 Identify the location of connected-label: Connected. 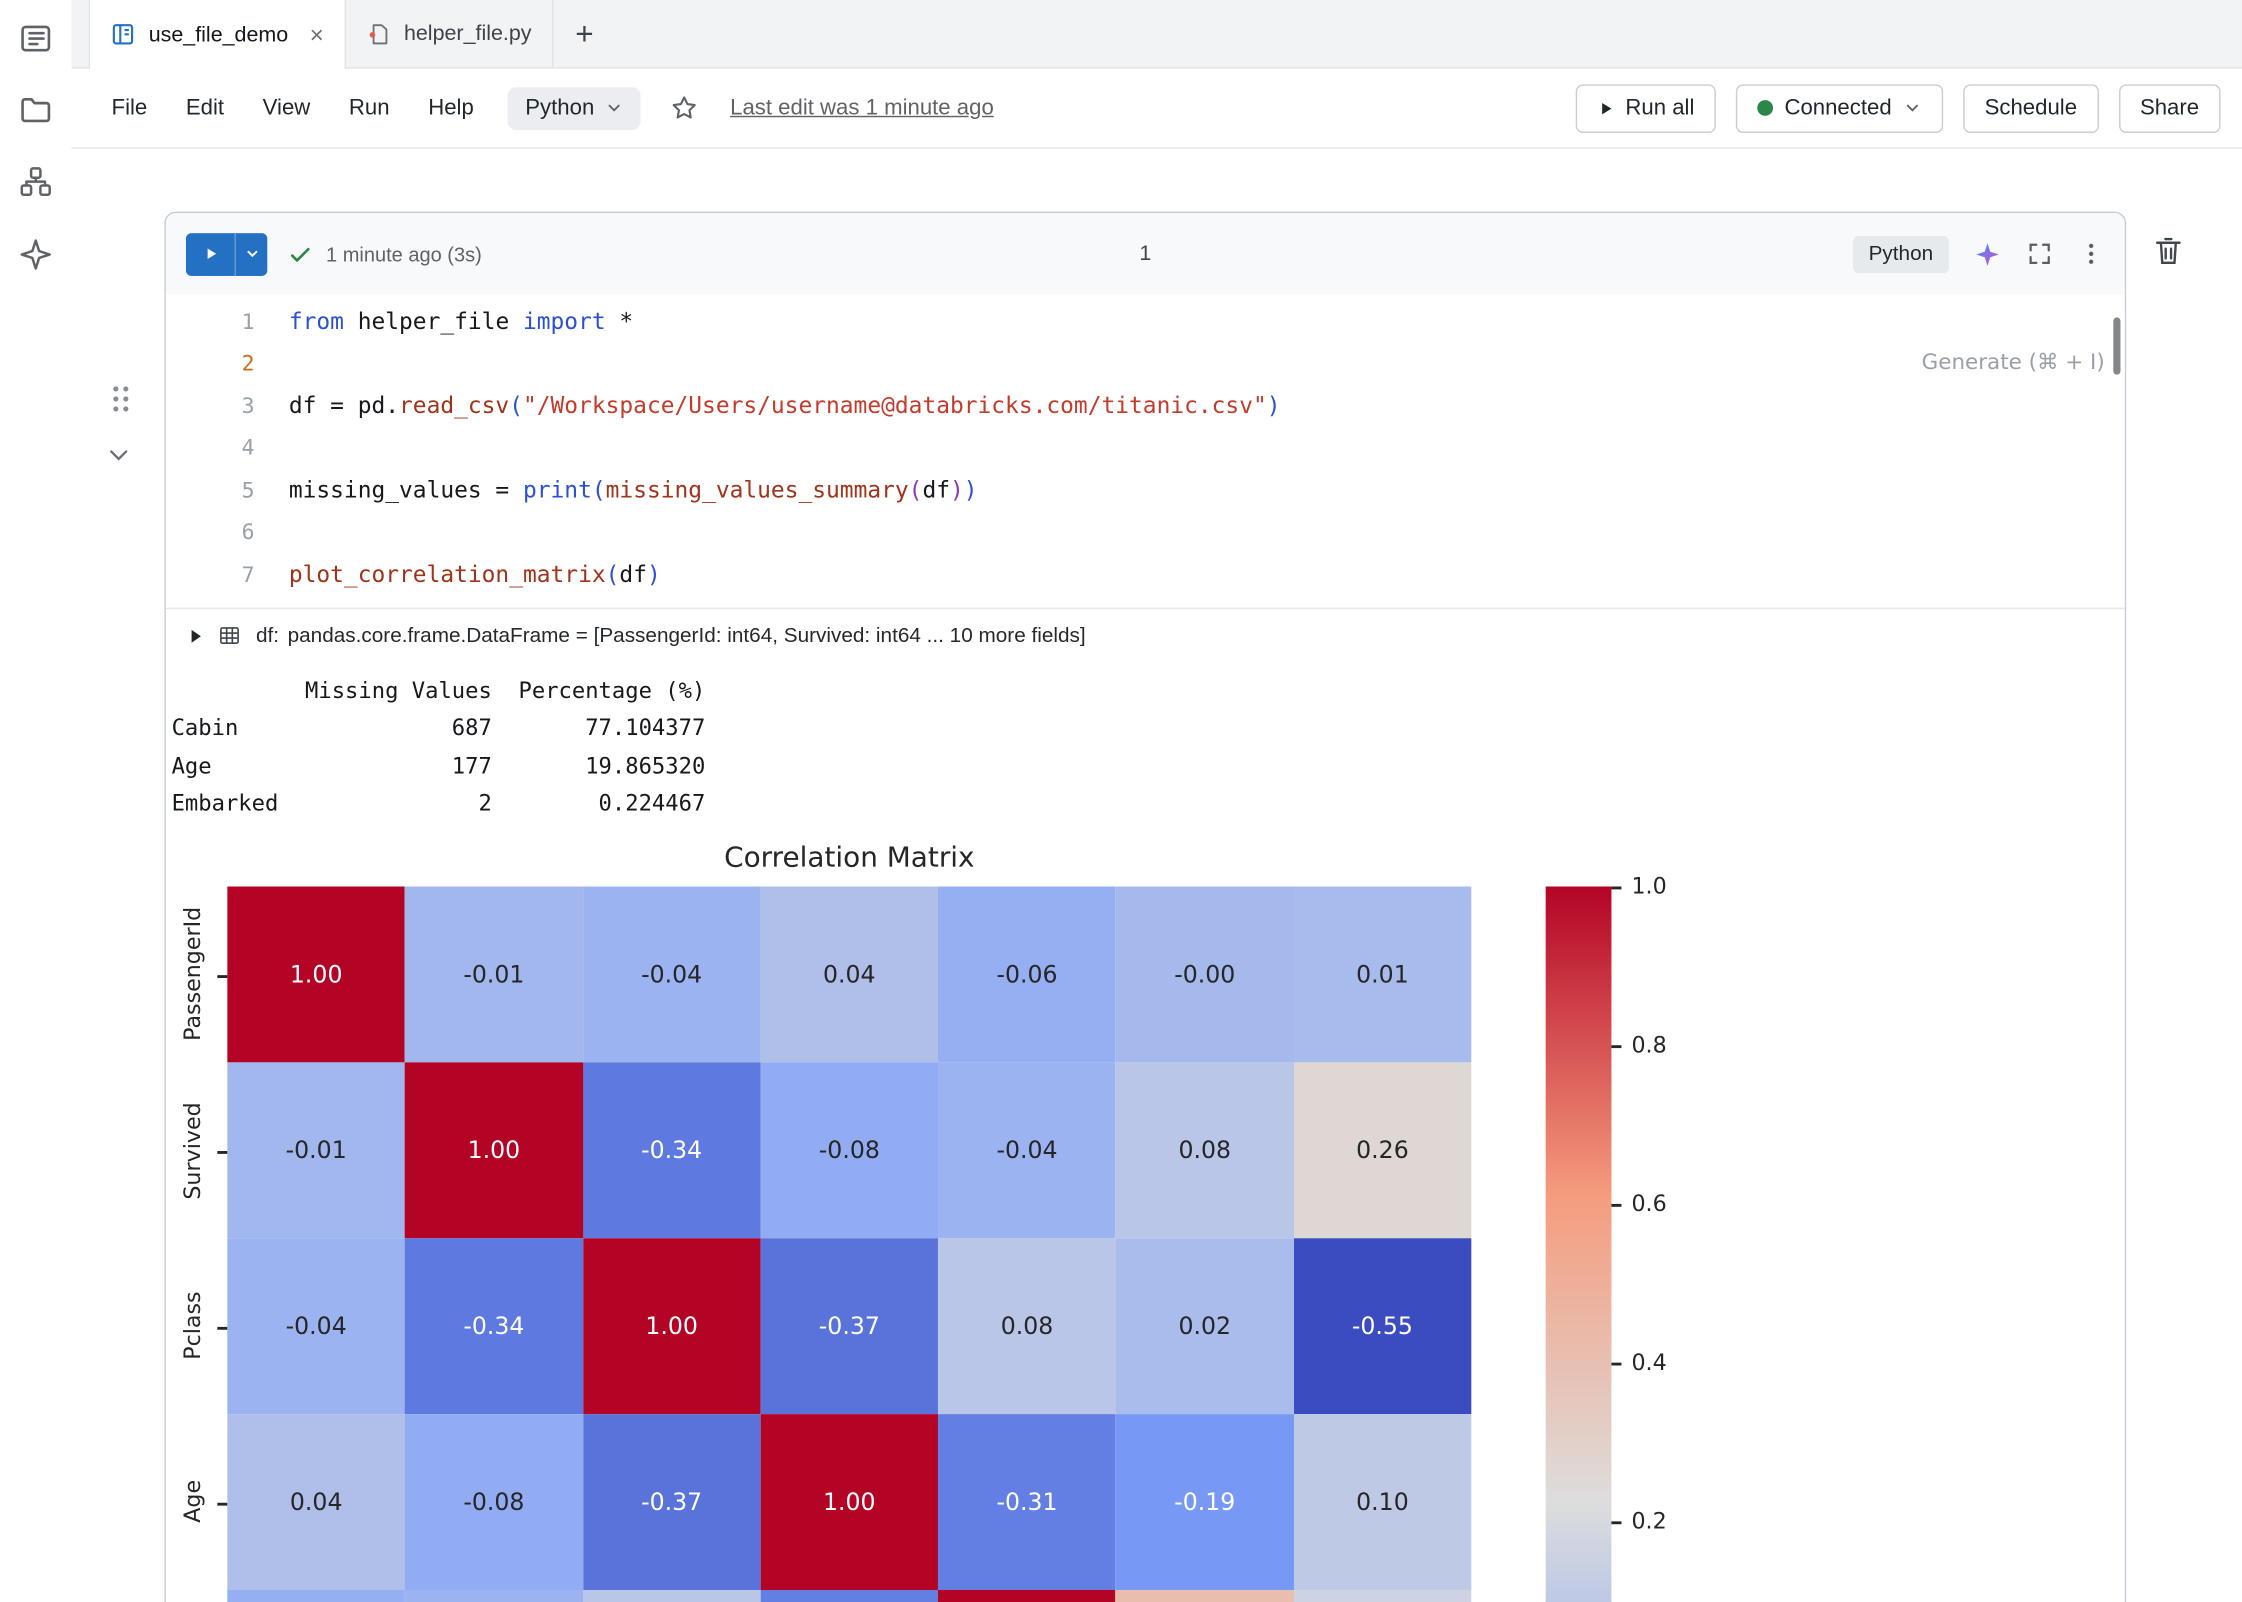
(1838, 107).